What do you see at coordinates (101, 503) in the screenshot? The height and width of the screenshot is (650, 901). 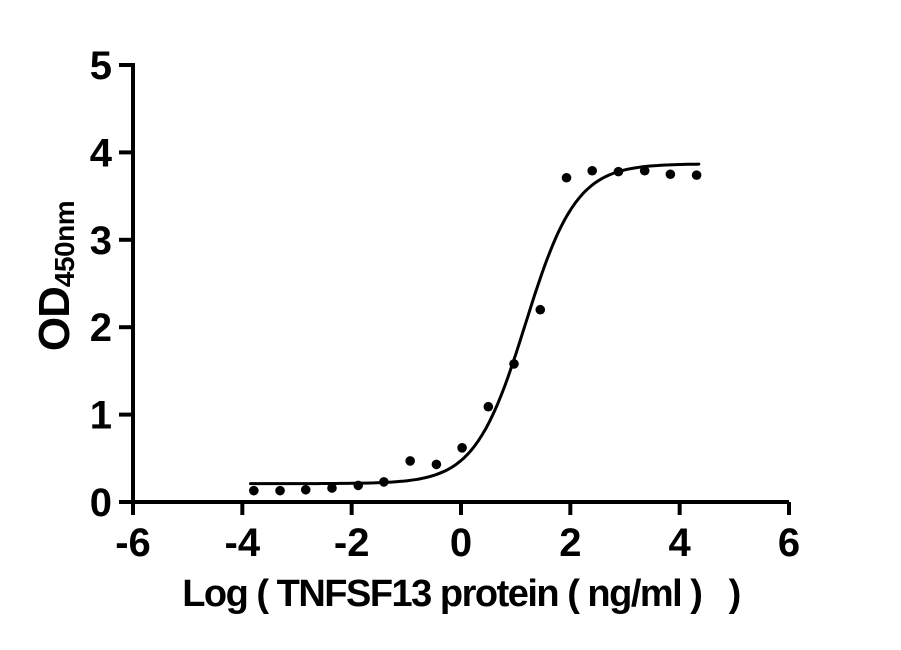 I see `y-tick-label: 0` at bounding box center [101, 503].